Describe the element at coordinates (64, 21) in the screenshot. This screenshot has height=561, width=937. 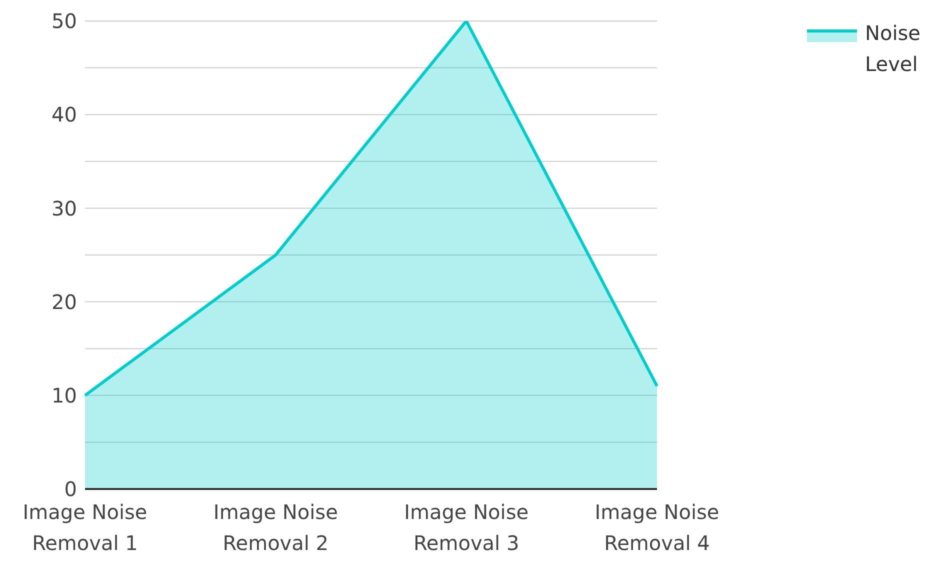
I see `y-tick-label: 50` at that location.